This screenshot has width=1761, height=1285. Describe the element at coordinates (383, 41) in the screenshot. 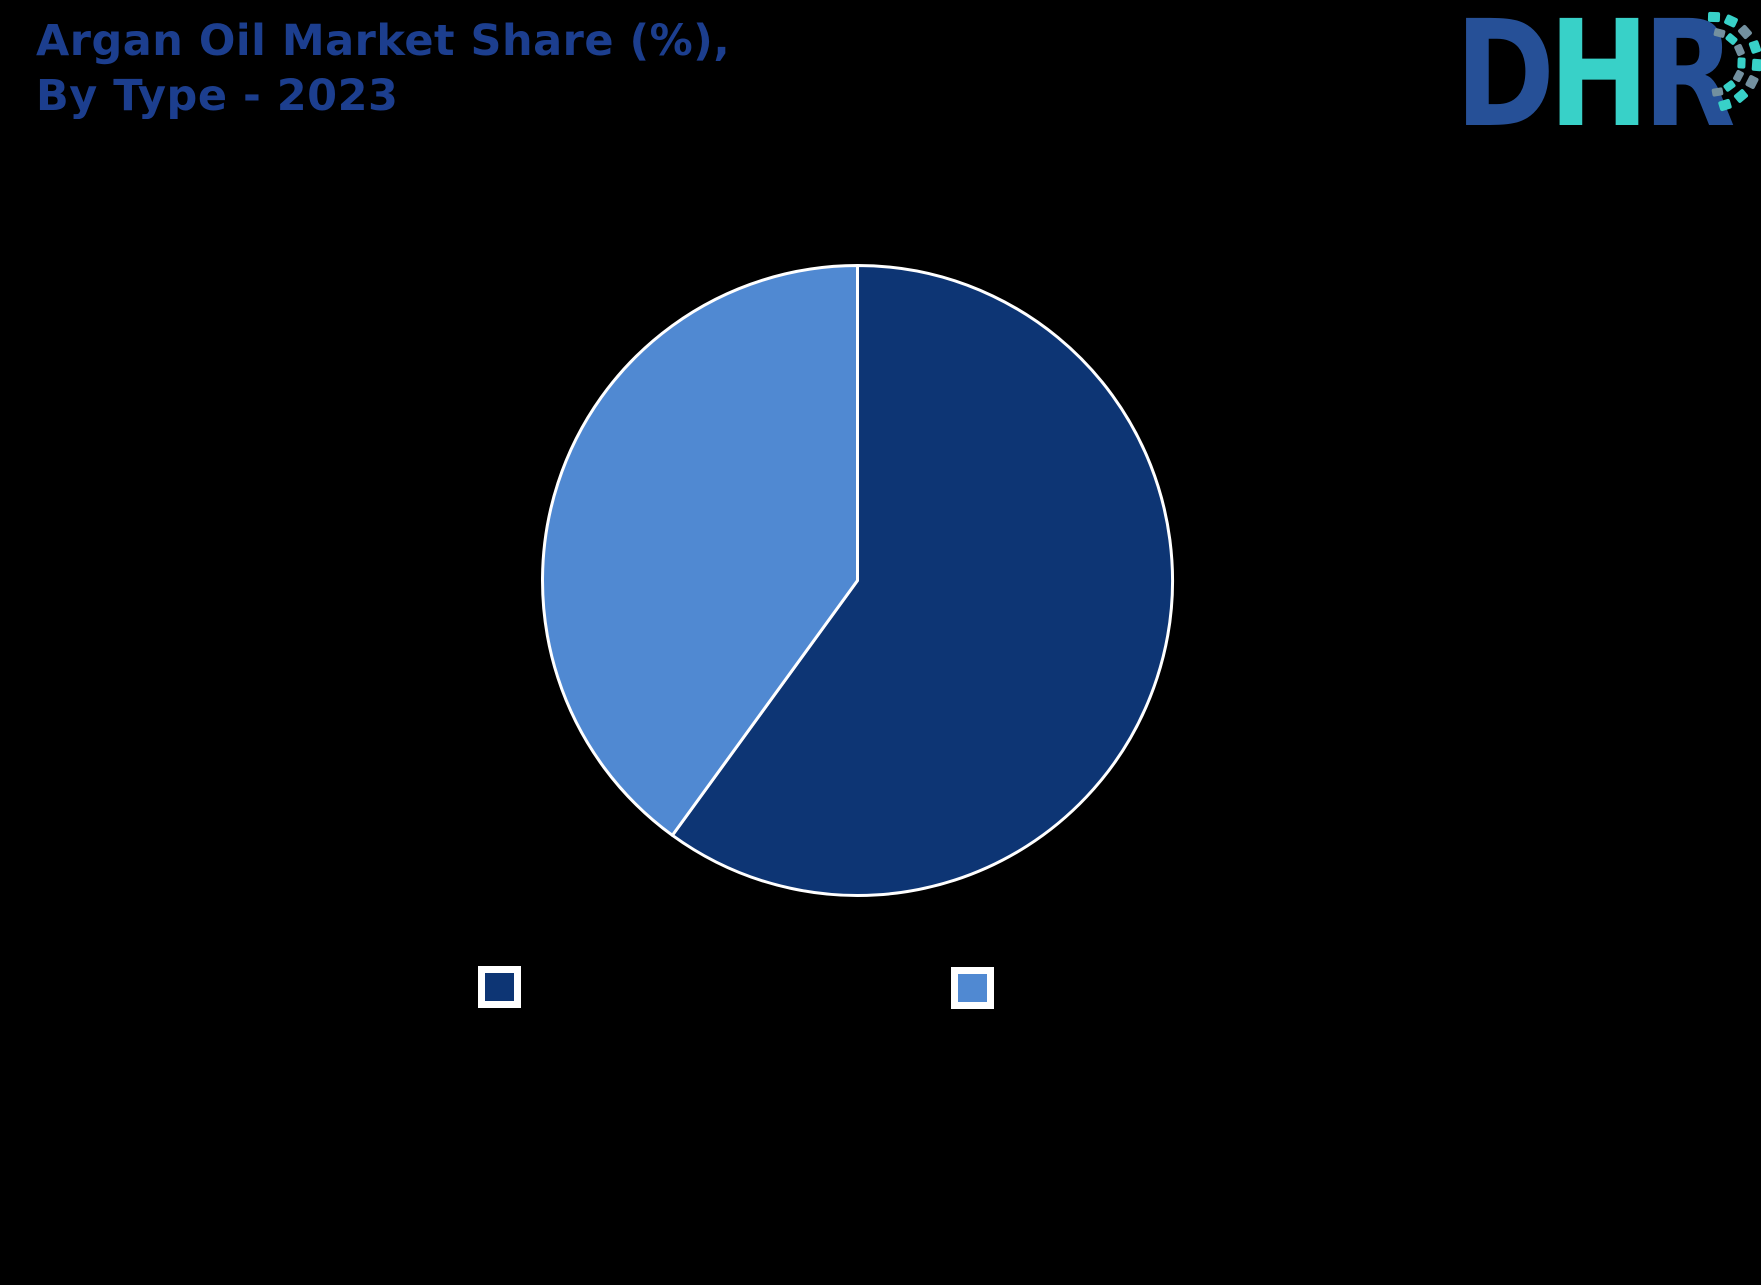

I see `chart-title-line1: Argan Oil Market Share (%),` at that location.